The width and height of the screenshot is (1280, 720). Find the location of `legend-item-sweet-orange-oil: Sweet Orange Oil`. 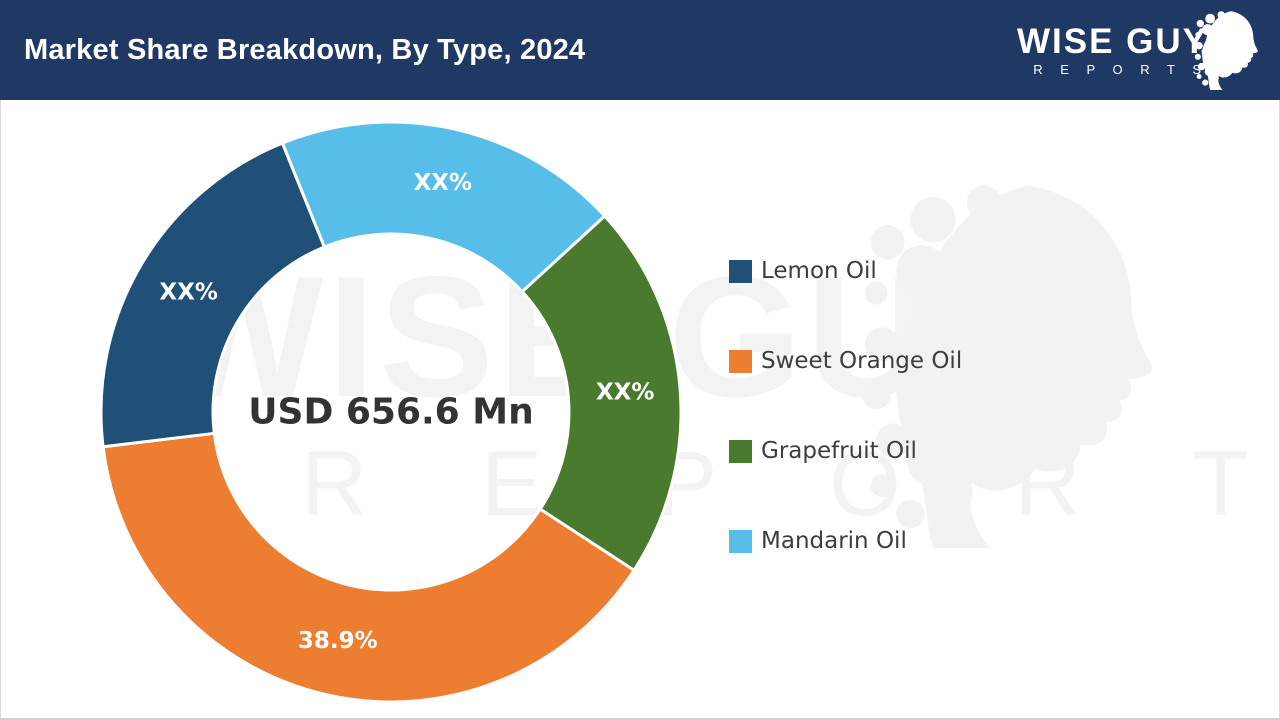

legend-item-sweet-orange-oil: Sweet Orange Oil is located at coordinates (845, 361).